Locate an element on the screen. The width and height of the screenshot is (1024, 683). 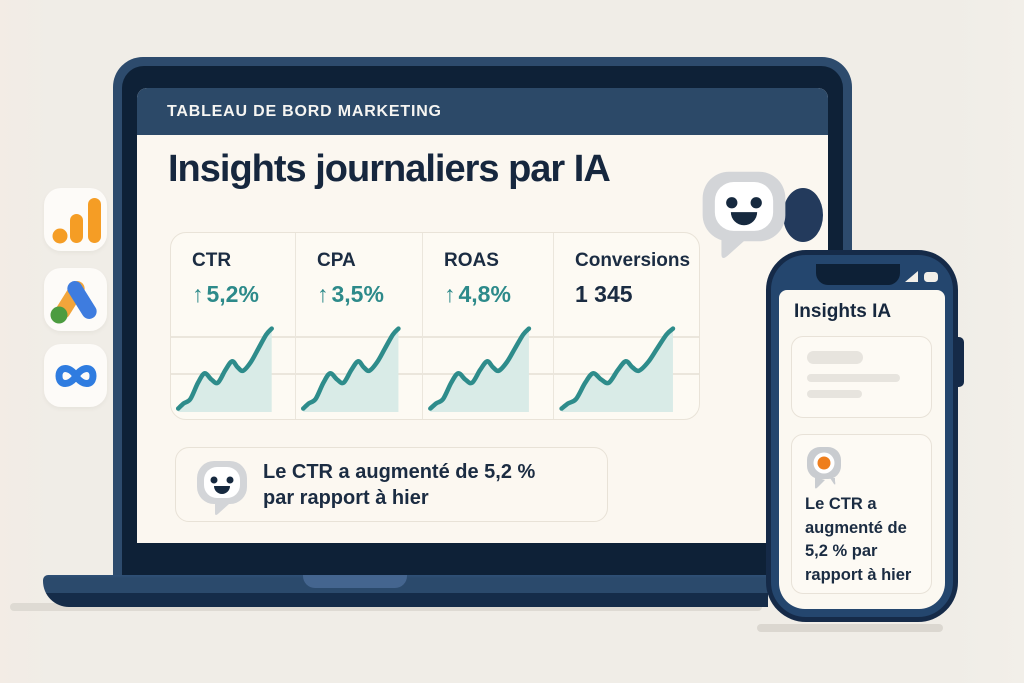
metric-column-roas: ROAS ↑ 4,8% is located at coordinates (488, 326).